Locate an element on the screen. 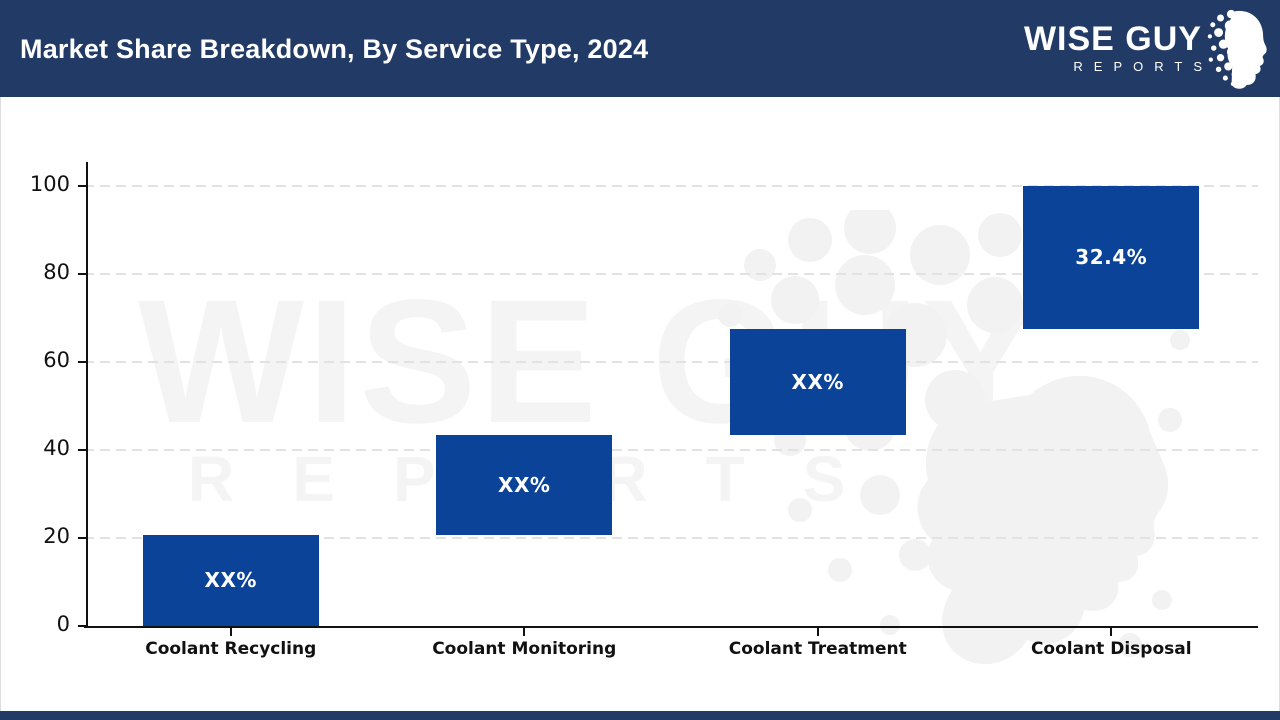 The height and width of the screenshot is (720, 1280). footer-bar is located at coordinates (640, 715).